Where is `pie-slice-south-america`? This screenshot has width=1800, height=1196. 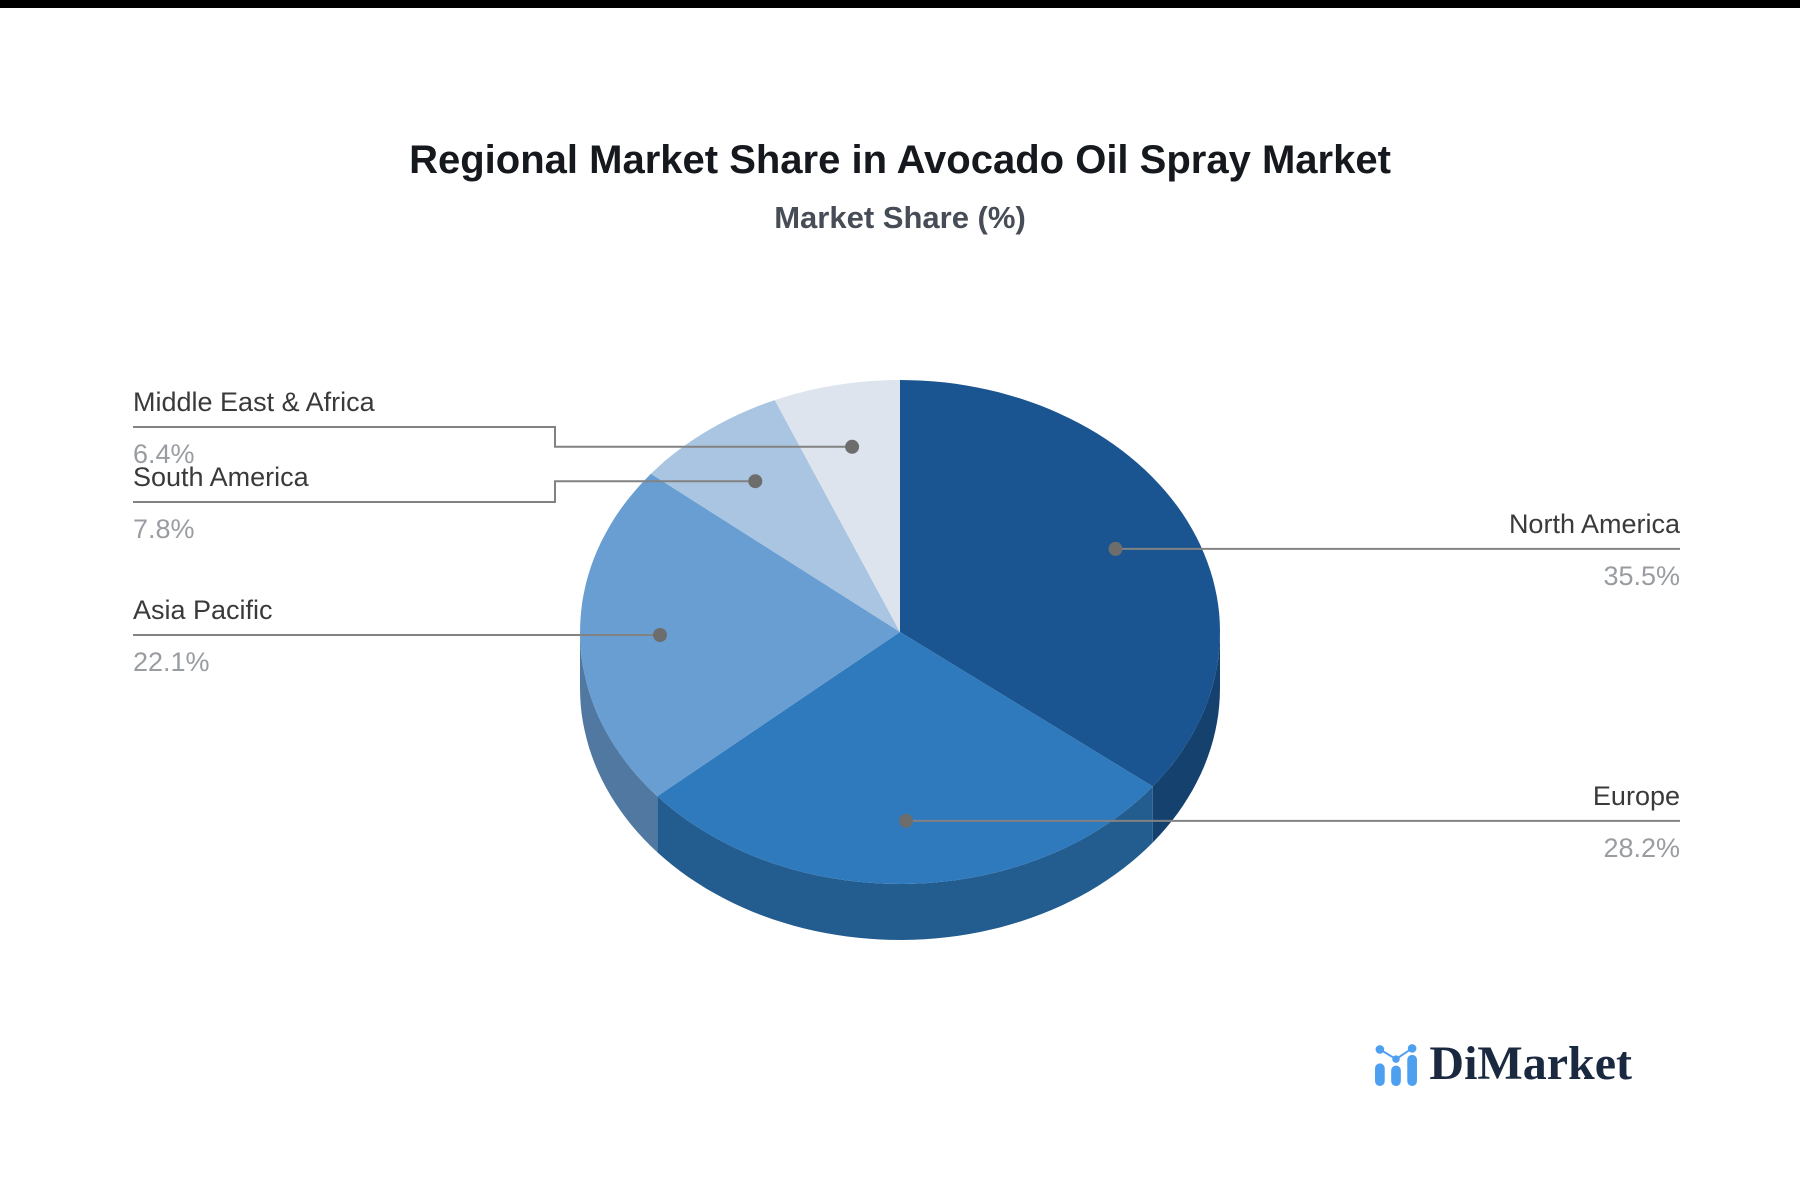
pie-slice-south-america is located at coordinates (775, 516).